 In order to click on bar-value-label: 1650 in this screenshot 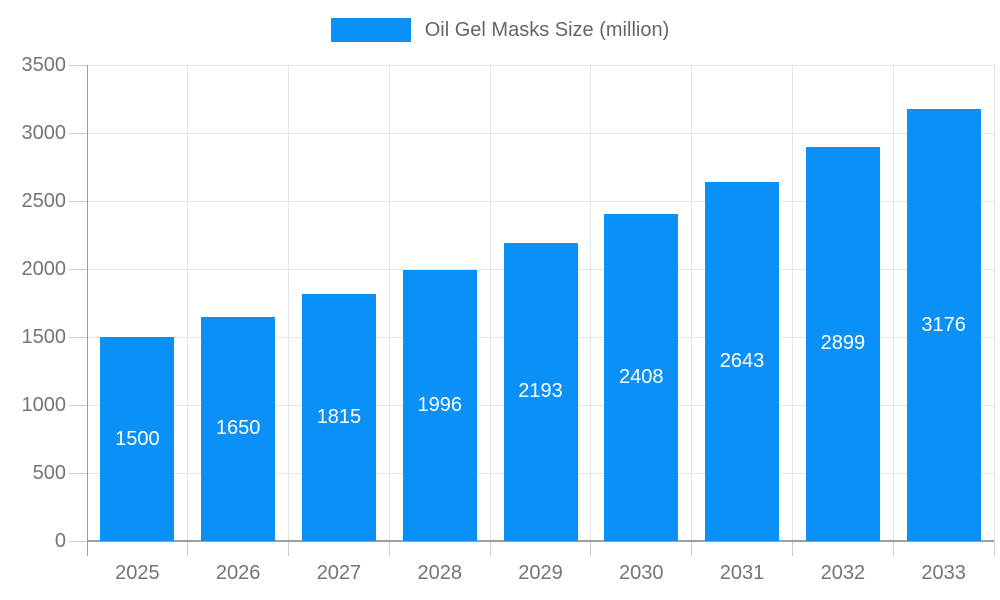, I will do `click(238, 428)`.